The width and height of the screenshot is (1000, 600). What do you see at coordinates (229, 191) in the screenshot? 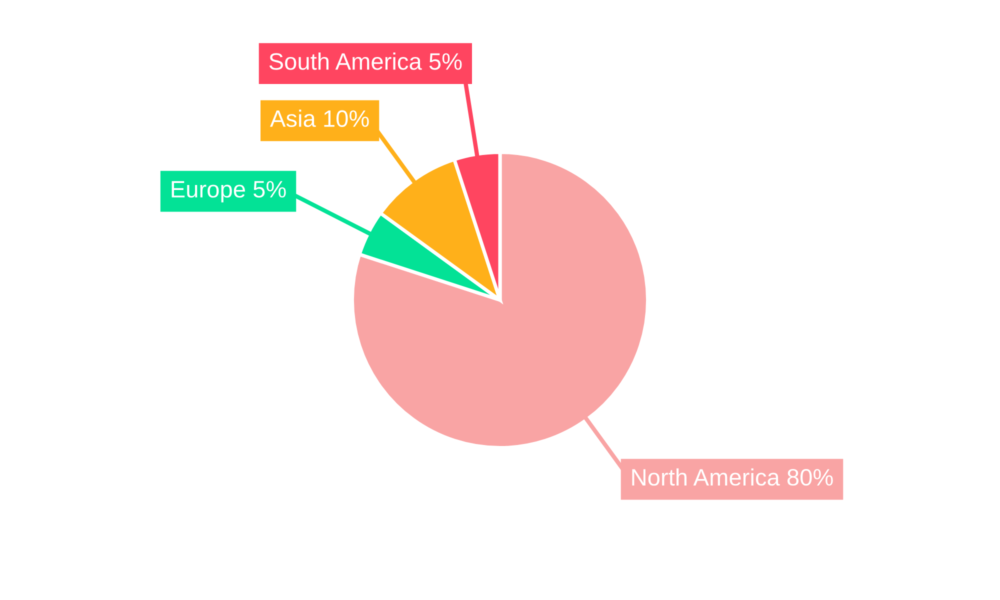
I see `slice-label: Europe 5%` at bounding box center [229, 191].